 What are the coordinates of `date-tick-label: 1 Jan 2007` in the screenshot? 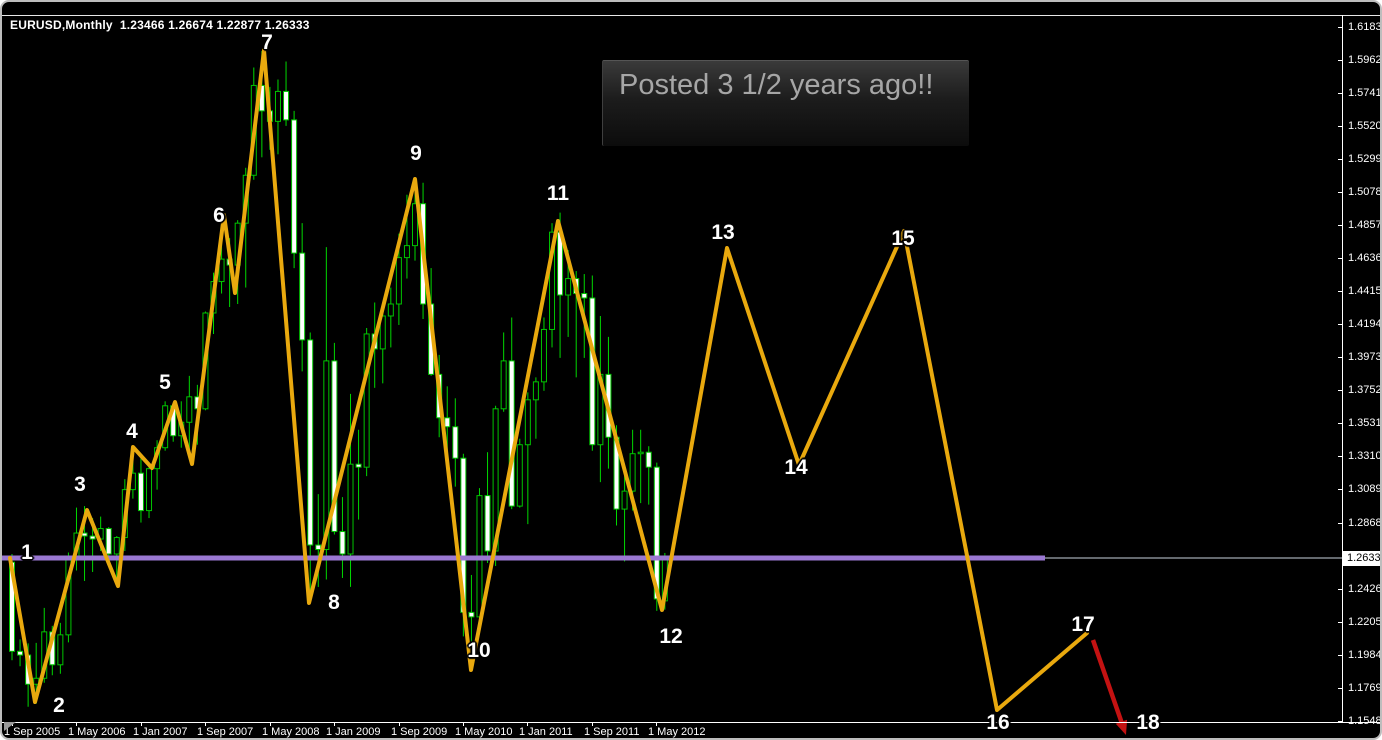 It's located at (160, 732).